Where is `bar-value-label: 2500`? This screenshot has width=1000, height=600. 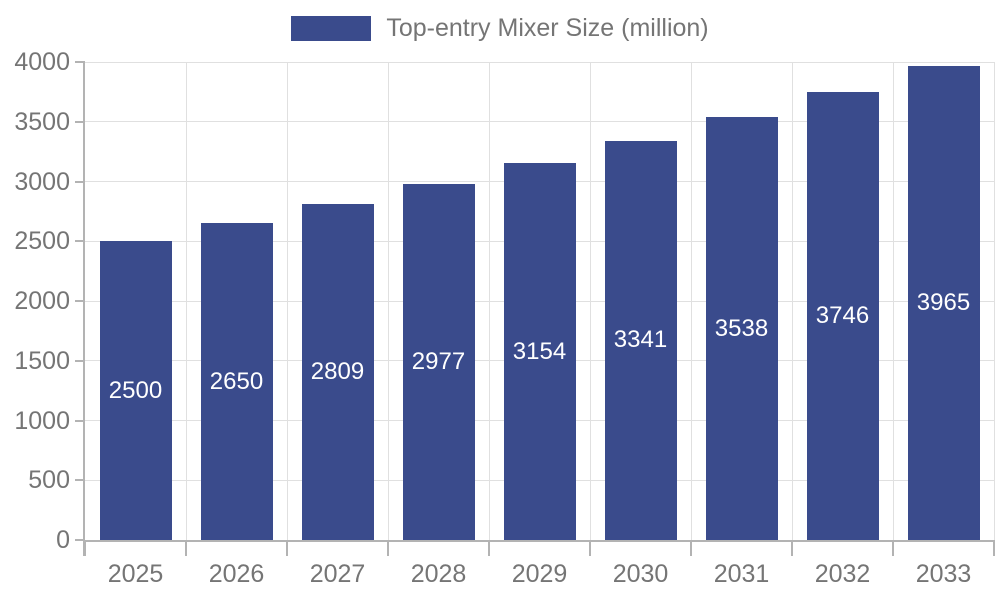 bar-value-label: 2500 is located at coordinates (135, 390).